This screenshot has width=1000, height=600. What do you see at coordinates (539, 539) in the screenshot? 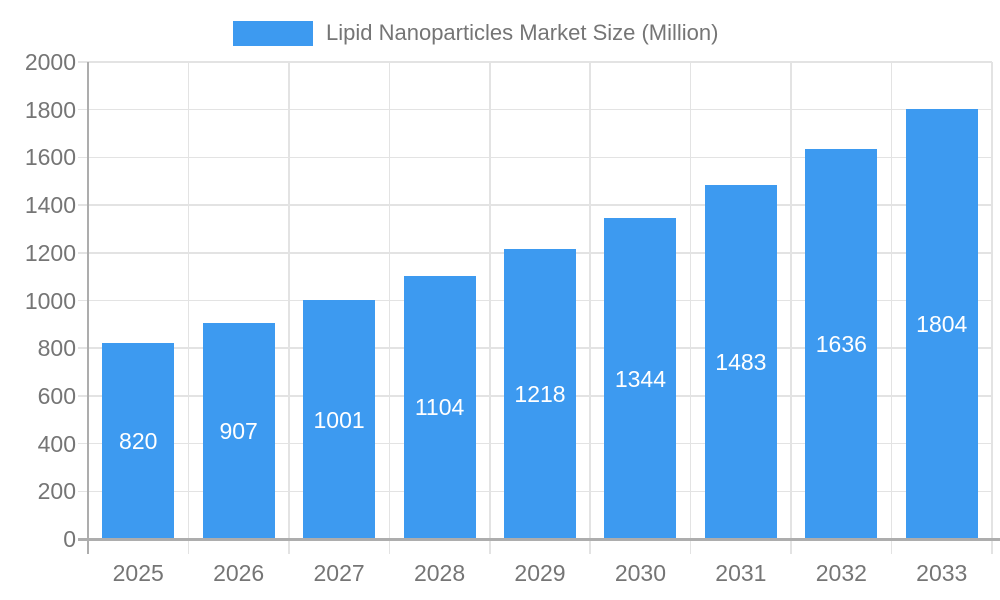
I see `x-axis-line` at bounding box center [539, 539].